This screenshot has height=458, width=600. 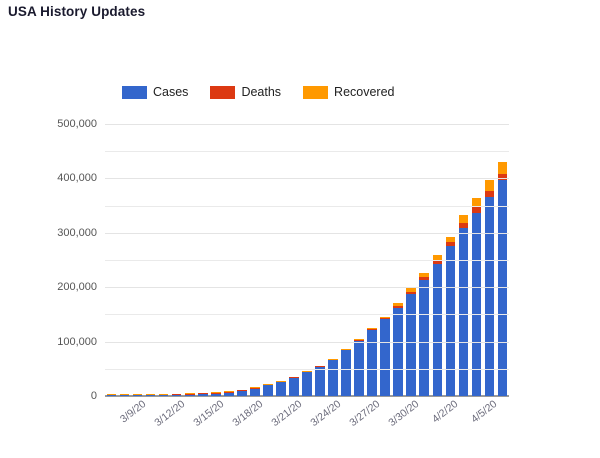 What do you see at coordinates (349, 92) in the screenshot?
I see `legend-item-recovered: Recovered` at bounding box center [349, 92].